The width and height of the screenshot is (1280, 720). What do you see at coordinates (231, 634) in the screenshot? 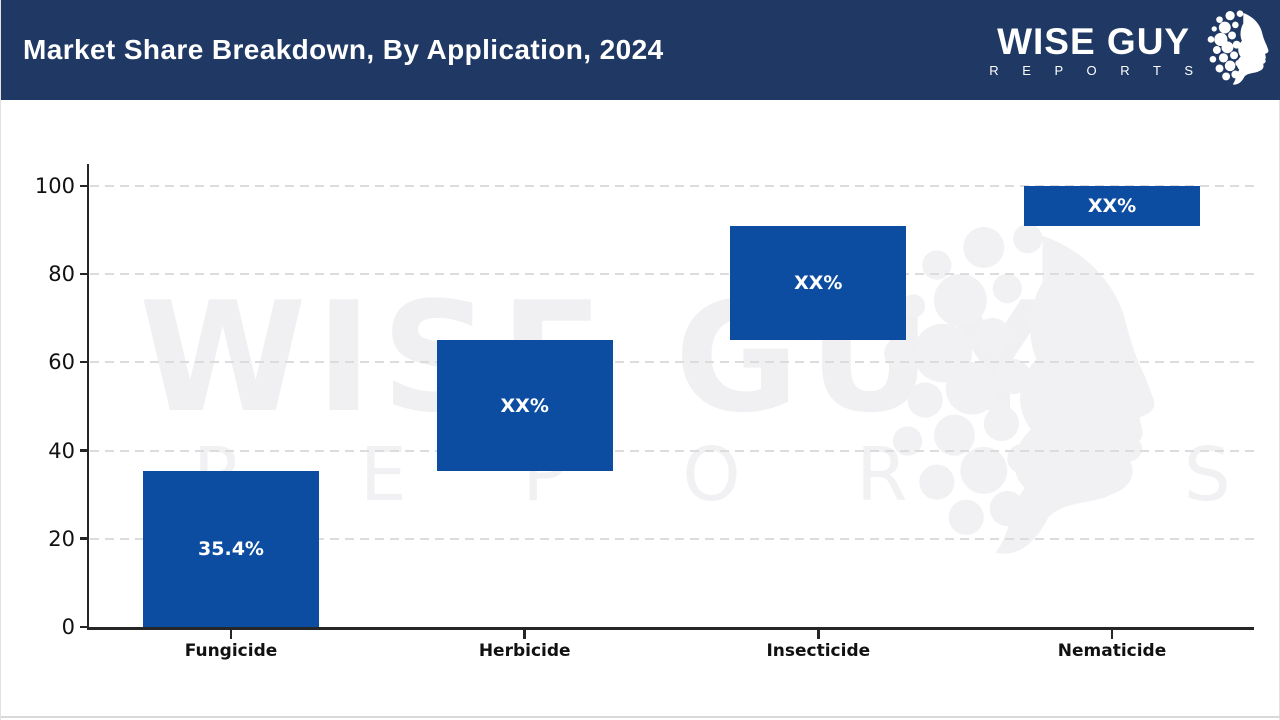
I see `x-tick-fungicide` at bounding box center [231, 634].